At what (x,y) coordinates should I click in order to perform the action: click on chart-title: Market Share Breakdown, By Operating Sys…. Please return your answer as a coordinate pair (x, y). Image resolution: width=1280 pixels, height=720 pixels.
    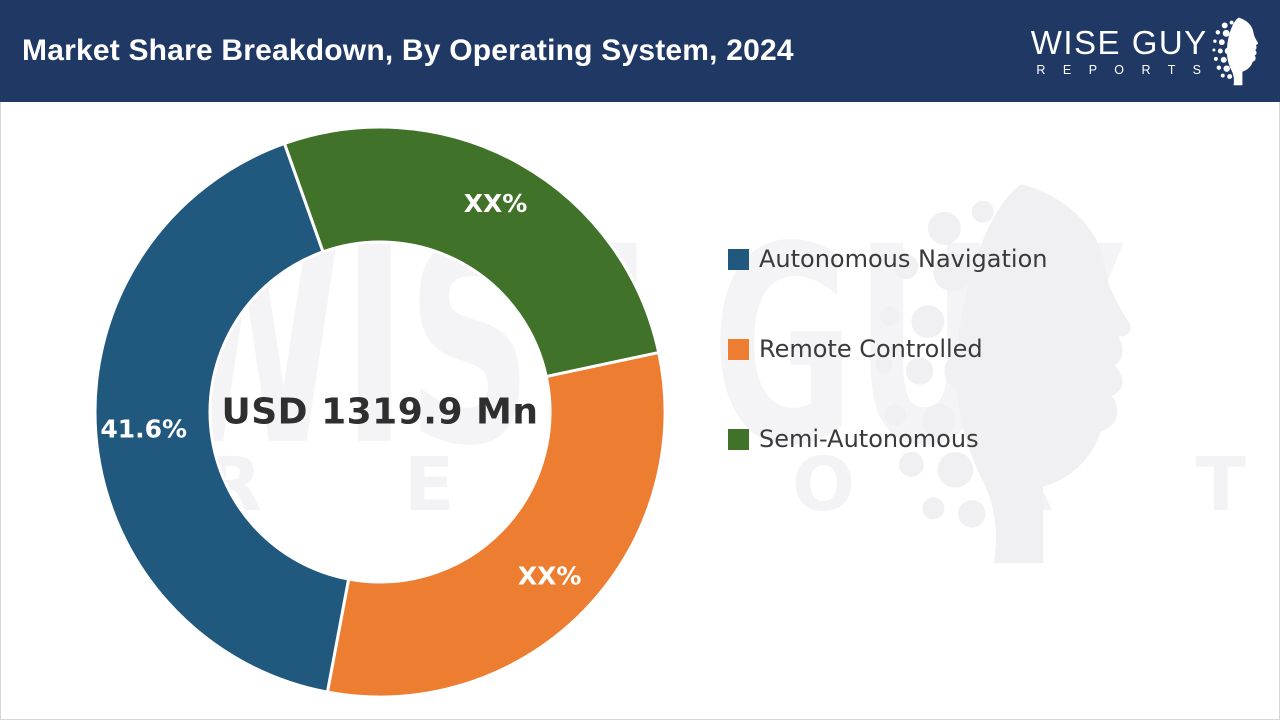
    Looking at the image, I should click on (408, 50).